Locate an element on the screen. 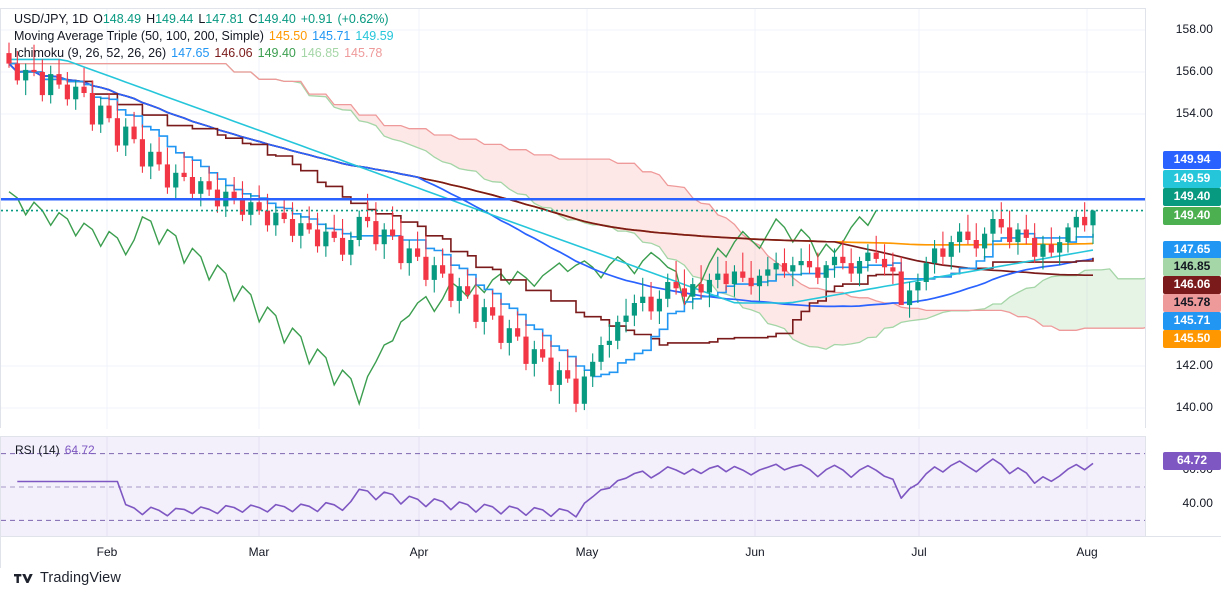 Image resolution: width=1221 pixels, height=605 pixels. tradingview-branding: TradingView is located at coordinates (67, 578).